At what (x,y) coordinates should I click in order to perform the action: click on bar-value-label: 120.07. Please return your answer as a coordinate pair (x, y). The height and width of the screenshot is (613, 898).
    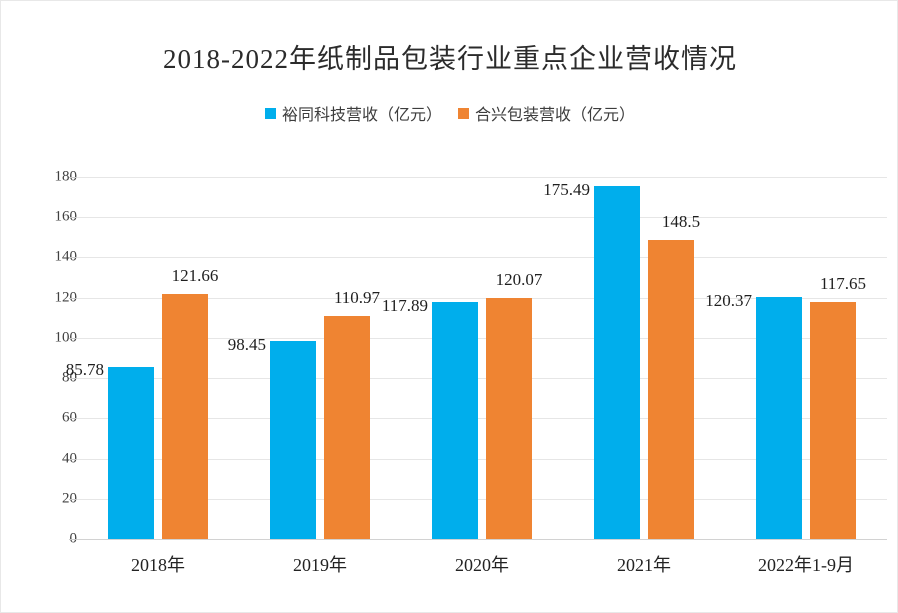
    Looking at the image, I should click on (519, 279).